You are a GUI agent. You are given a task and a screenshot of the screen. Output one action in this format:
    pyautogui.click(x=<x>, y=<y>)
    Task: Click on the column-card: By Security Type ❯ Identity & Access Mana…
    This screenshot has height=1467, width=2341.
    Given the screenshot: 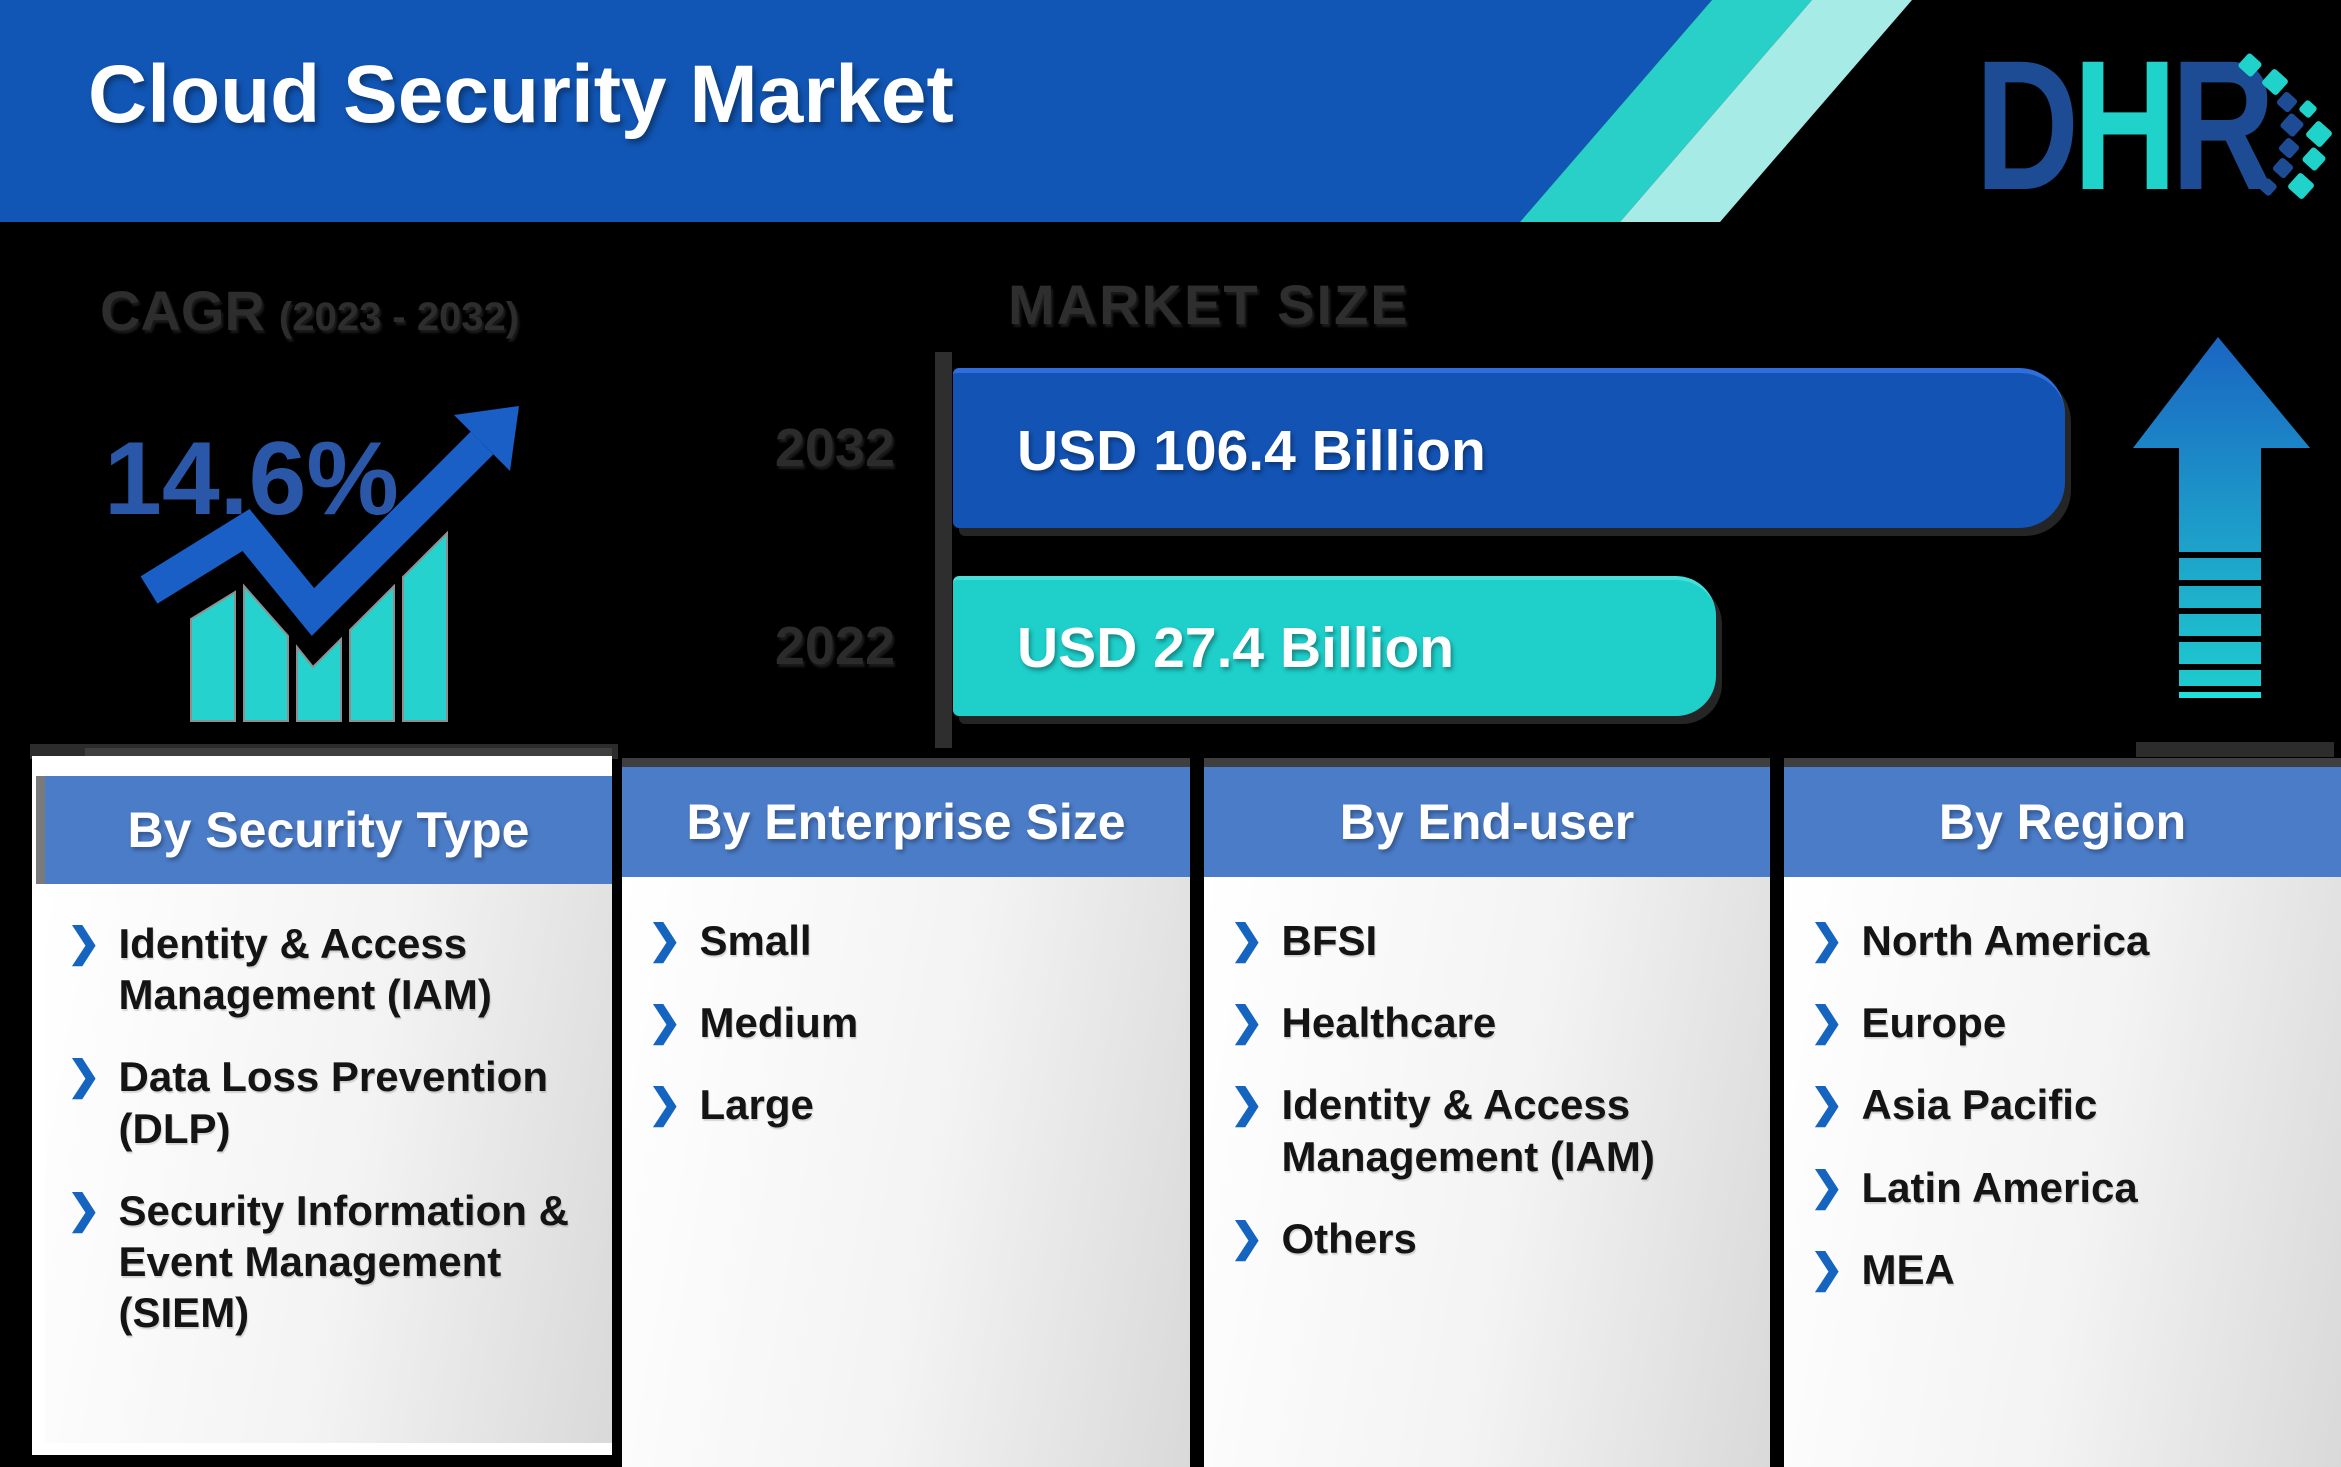 What is the action you would take?
    pyautogui.click(x=322, y=1105)
    